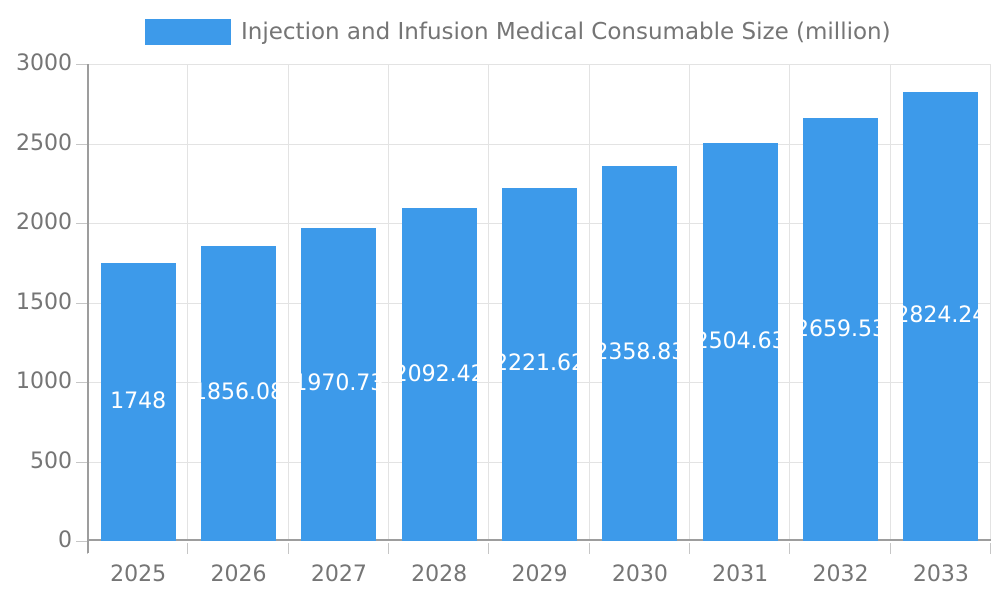 Image resolution: width=1000 pixels, height=600 pixels. What do you see at coordinates (44, 63) in the screenshot?
I see `y-axis-tick-label: 3000` at bounding box center [44, 63].